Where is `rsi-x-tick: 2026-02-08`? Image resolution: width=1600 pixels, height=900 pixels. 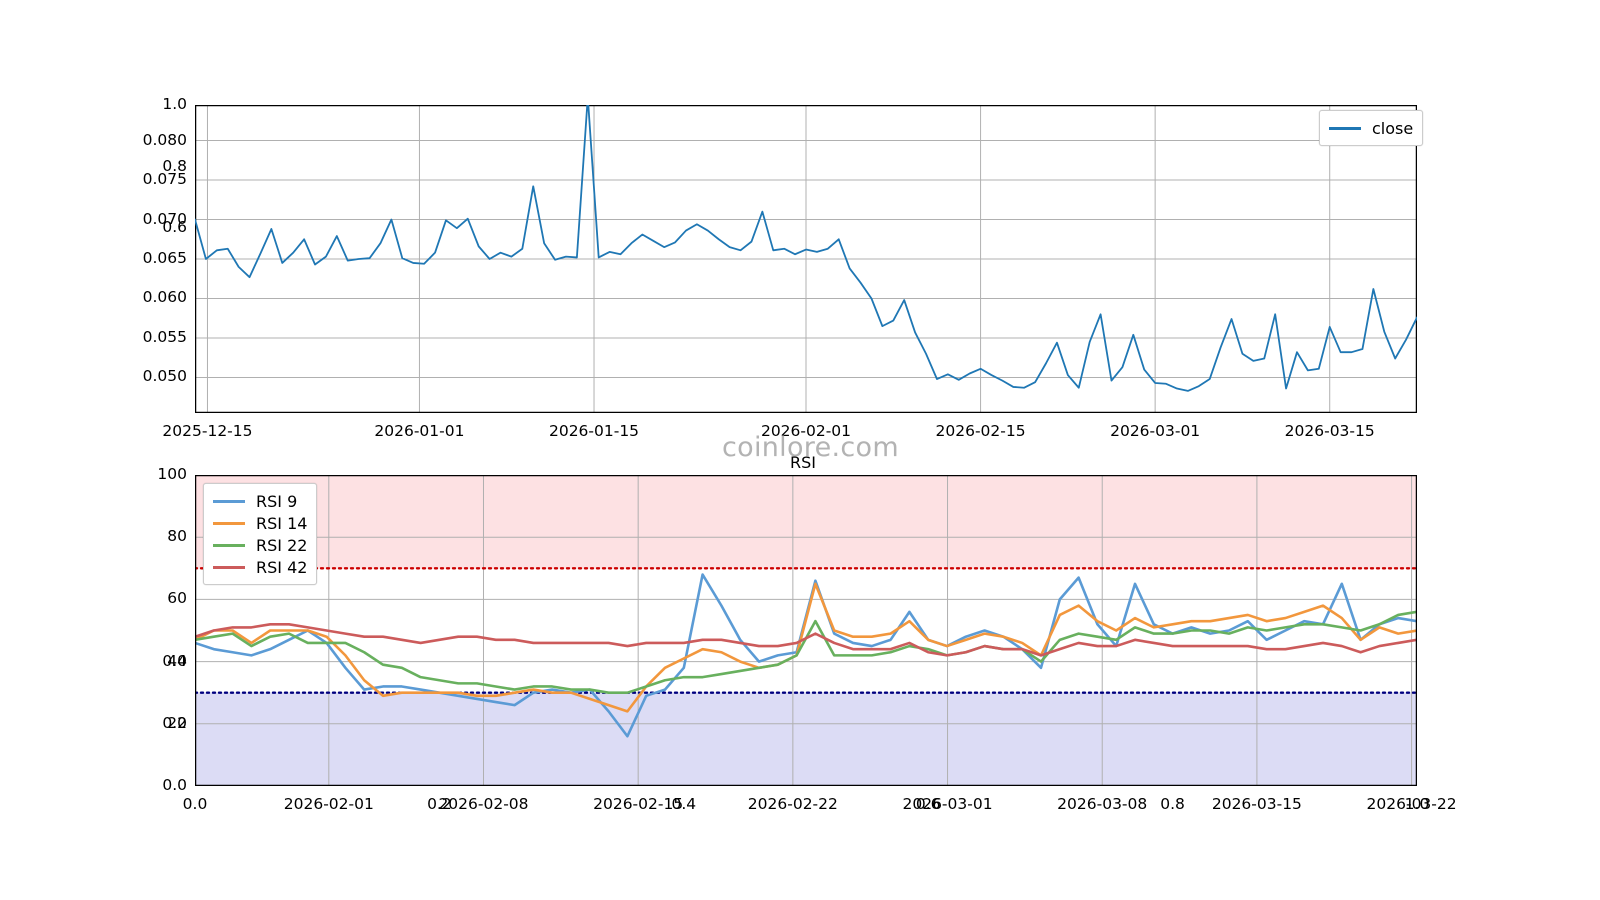
rsi-x-tick: 2026-02-08 is located at coordinates (483, 804).